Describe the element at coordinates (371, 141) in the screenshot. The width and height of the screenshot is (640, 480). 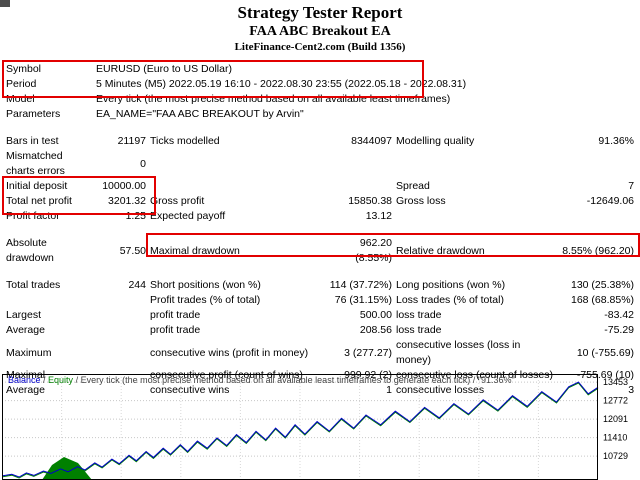
I see `report-value: 8344097` at that location.